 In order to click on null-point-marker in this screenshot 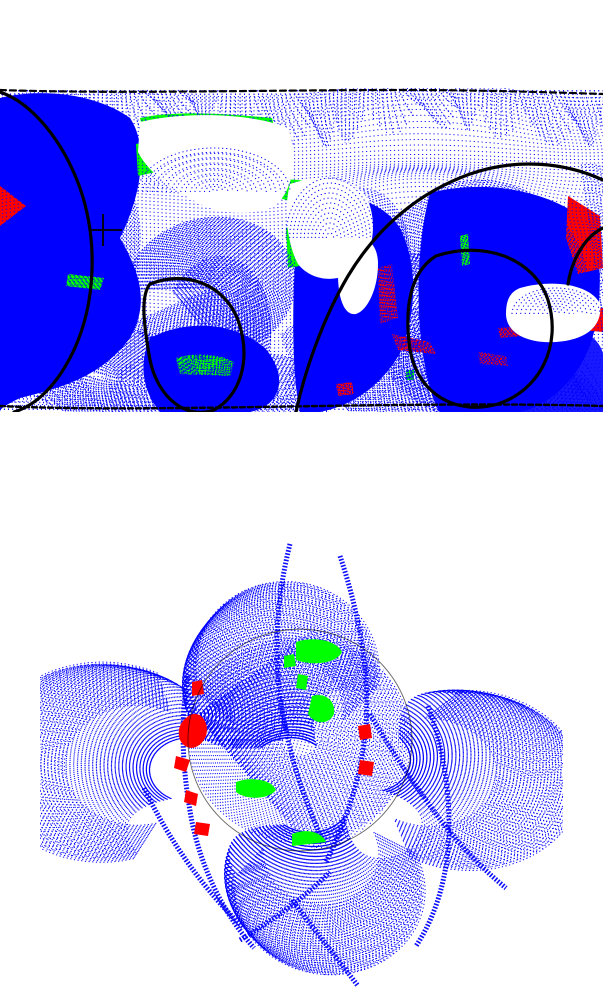, I will do `click(106, 230)`.